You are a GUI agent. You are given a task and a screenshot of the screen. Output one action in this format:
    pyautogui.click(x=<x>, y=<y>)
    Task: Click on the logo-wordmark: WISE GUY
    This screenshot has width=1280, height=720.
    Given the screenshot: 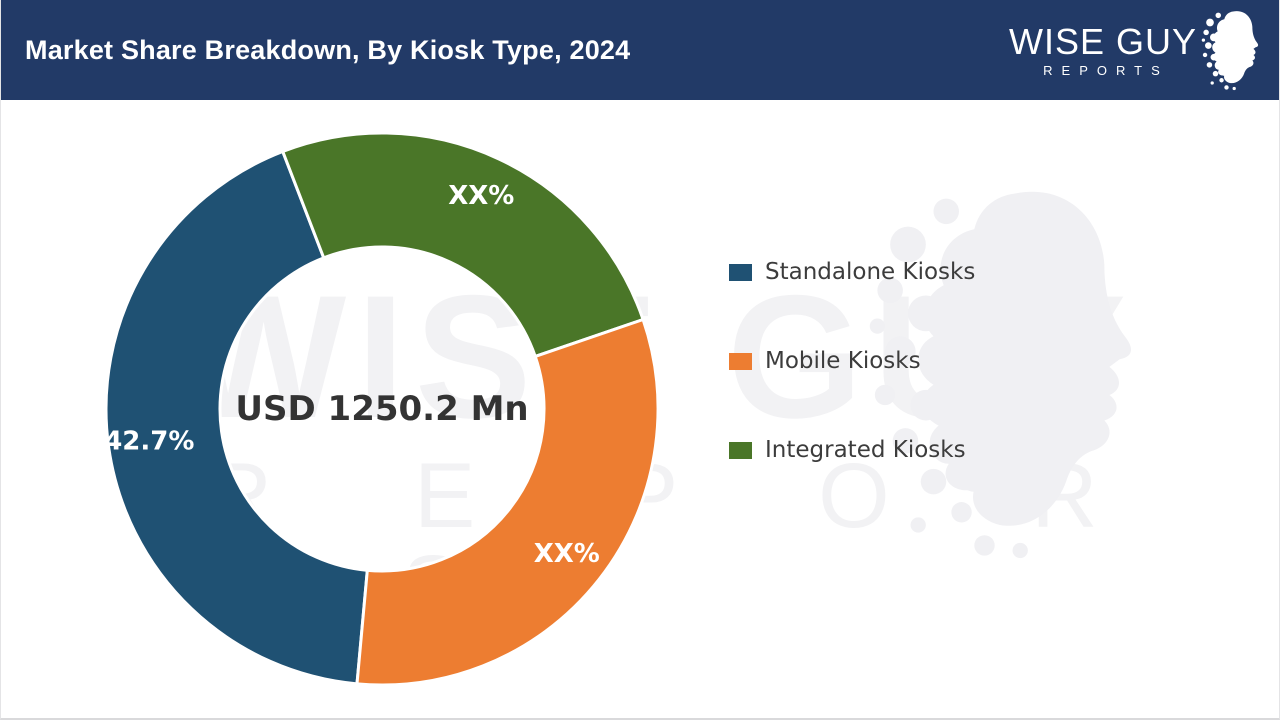 What is the action you would take?
    pyautogui.click(x=1102, y=41)
    